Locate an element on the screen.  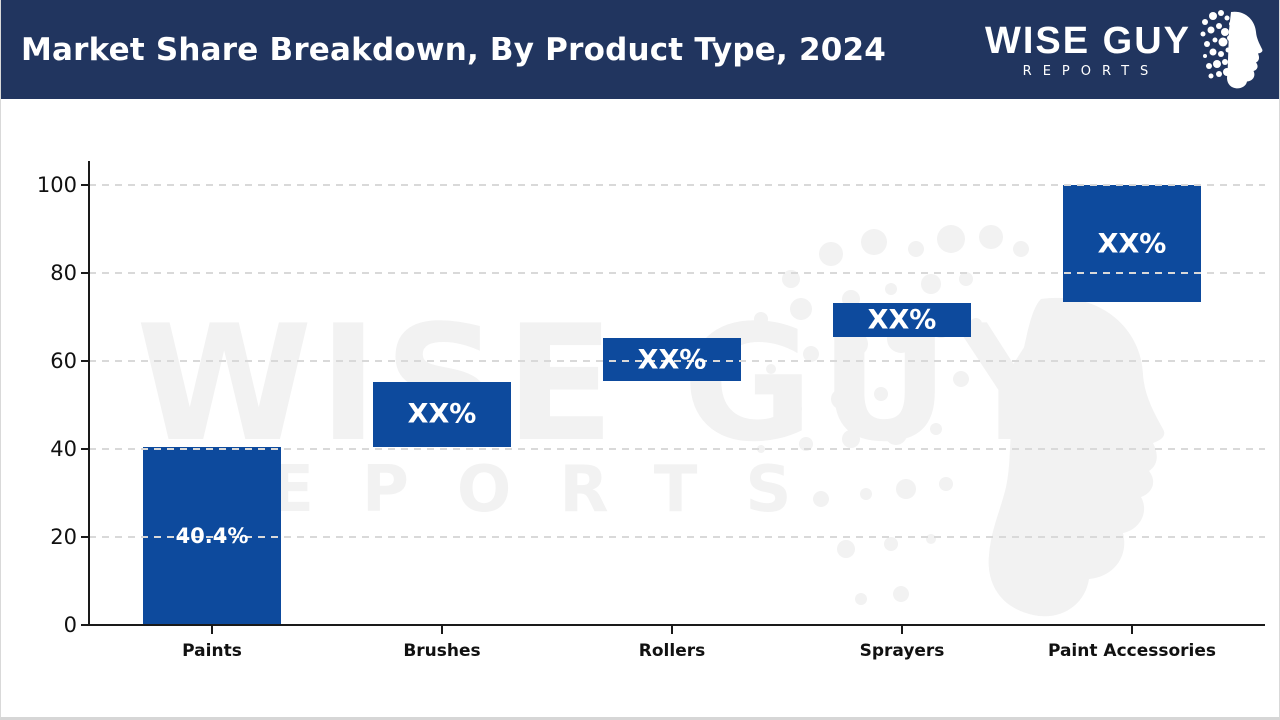
gridline-y100 is located at coordinates (677, 185).